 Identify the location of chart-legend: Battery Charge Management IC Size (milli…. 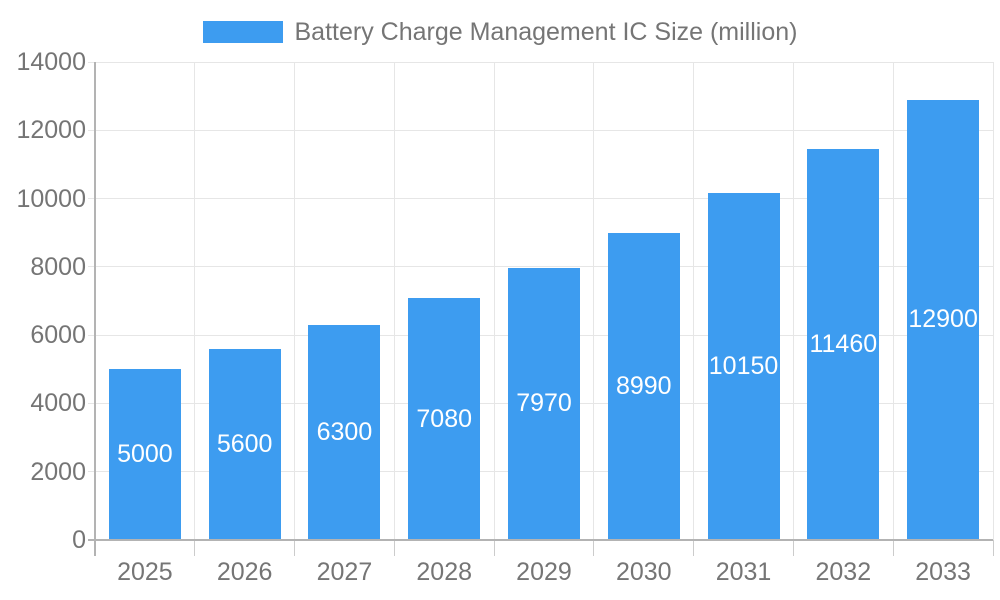
(500, 32).